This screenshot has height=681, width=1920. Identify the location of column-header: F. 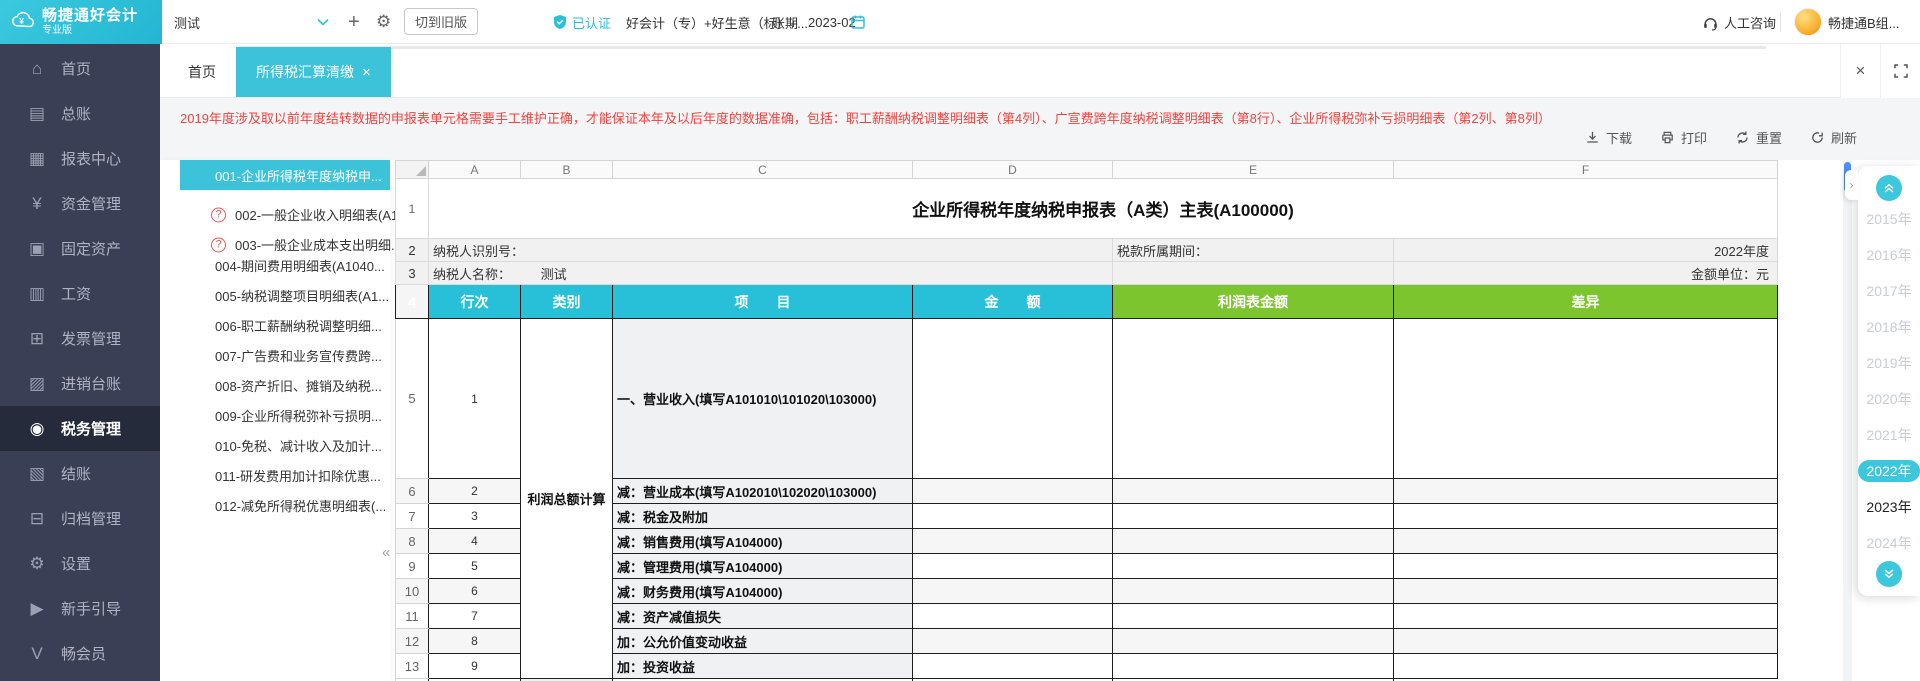
(1585, 169).